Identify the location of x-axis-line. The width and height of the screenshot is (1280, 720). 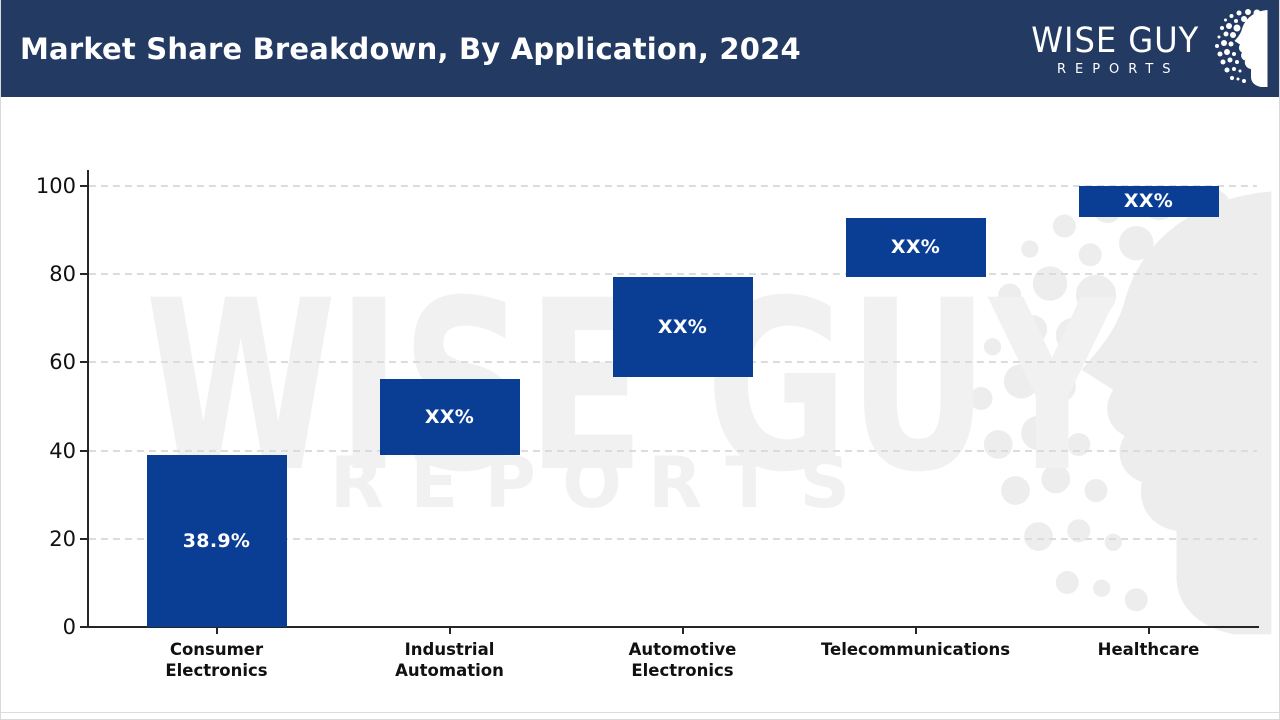
(673, 627).